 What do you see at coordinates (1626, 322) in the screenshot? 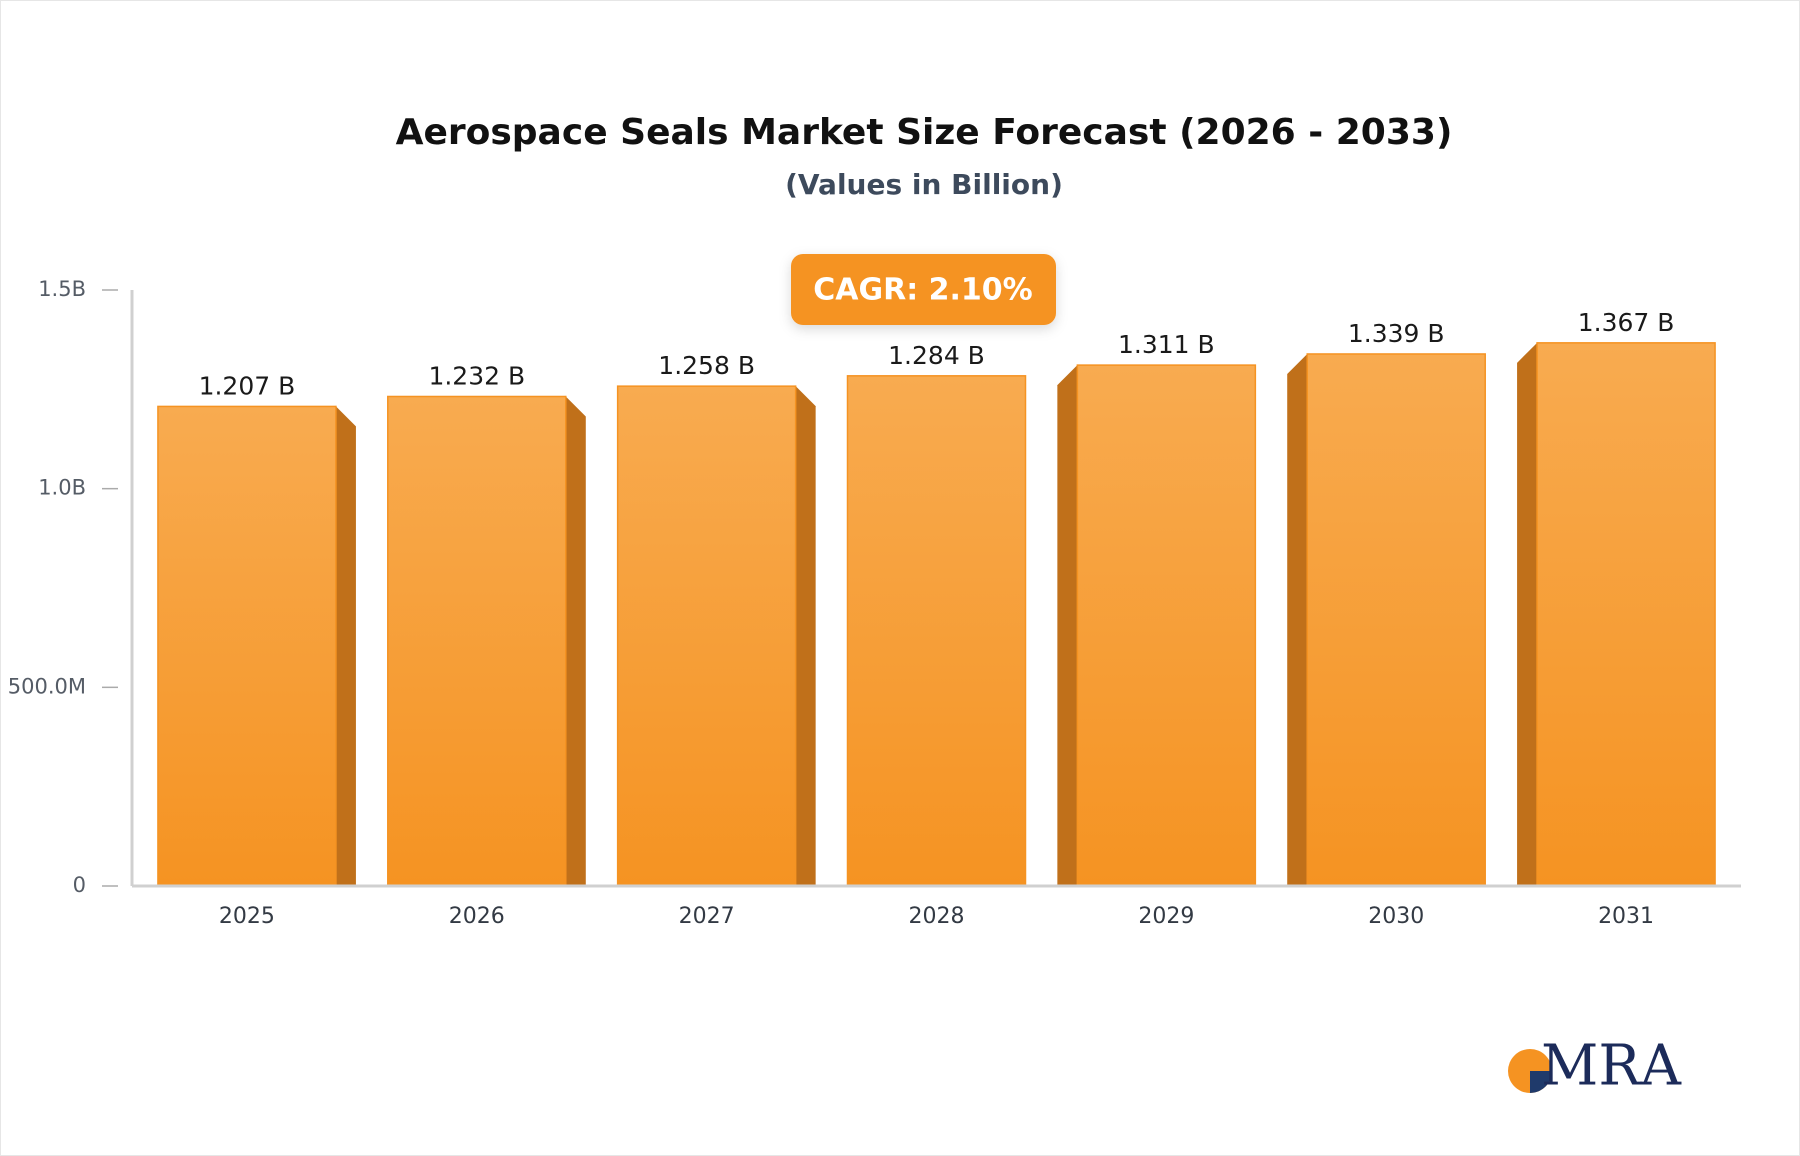
I see `value-label: 1.367 B` at bounding box center [1626, 322].